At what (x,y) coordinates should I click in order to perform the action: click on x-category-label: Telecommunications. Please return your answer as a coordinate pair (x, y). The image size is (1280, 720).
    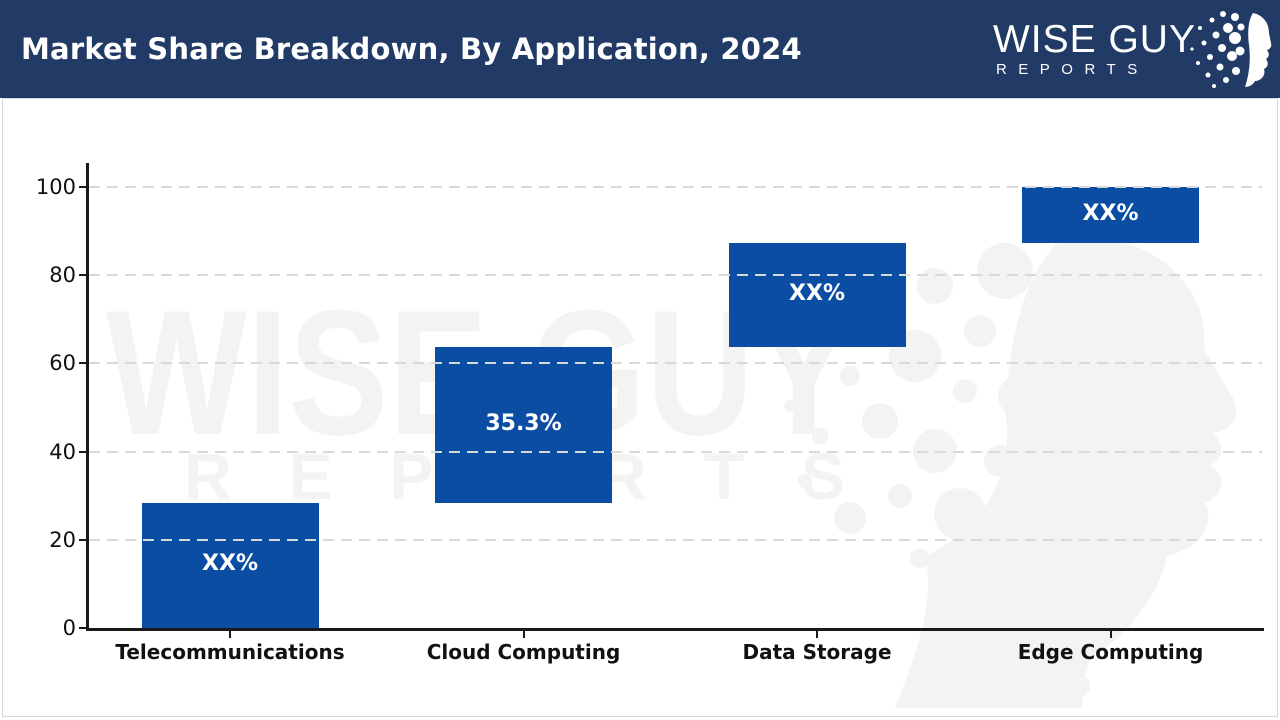
    Looking at the image, I should click on (230, 652).